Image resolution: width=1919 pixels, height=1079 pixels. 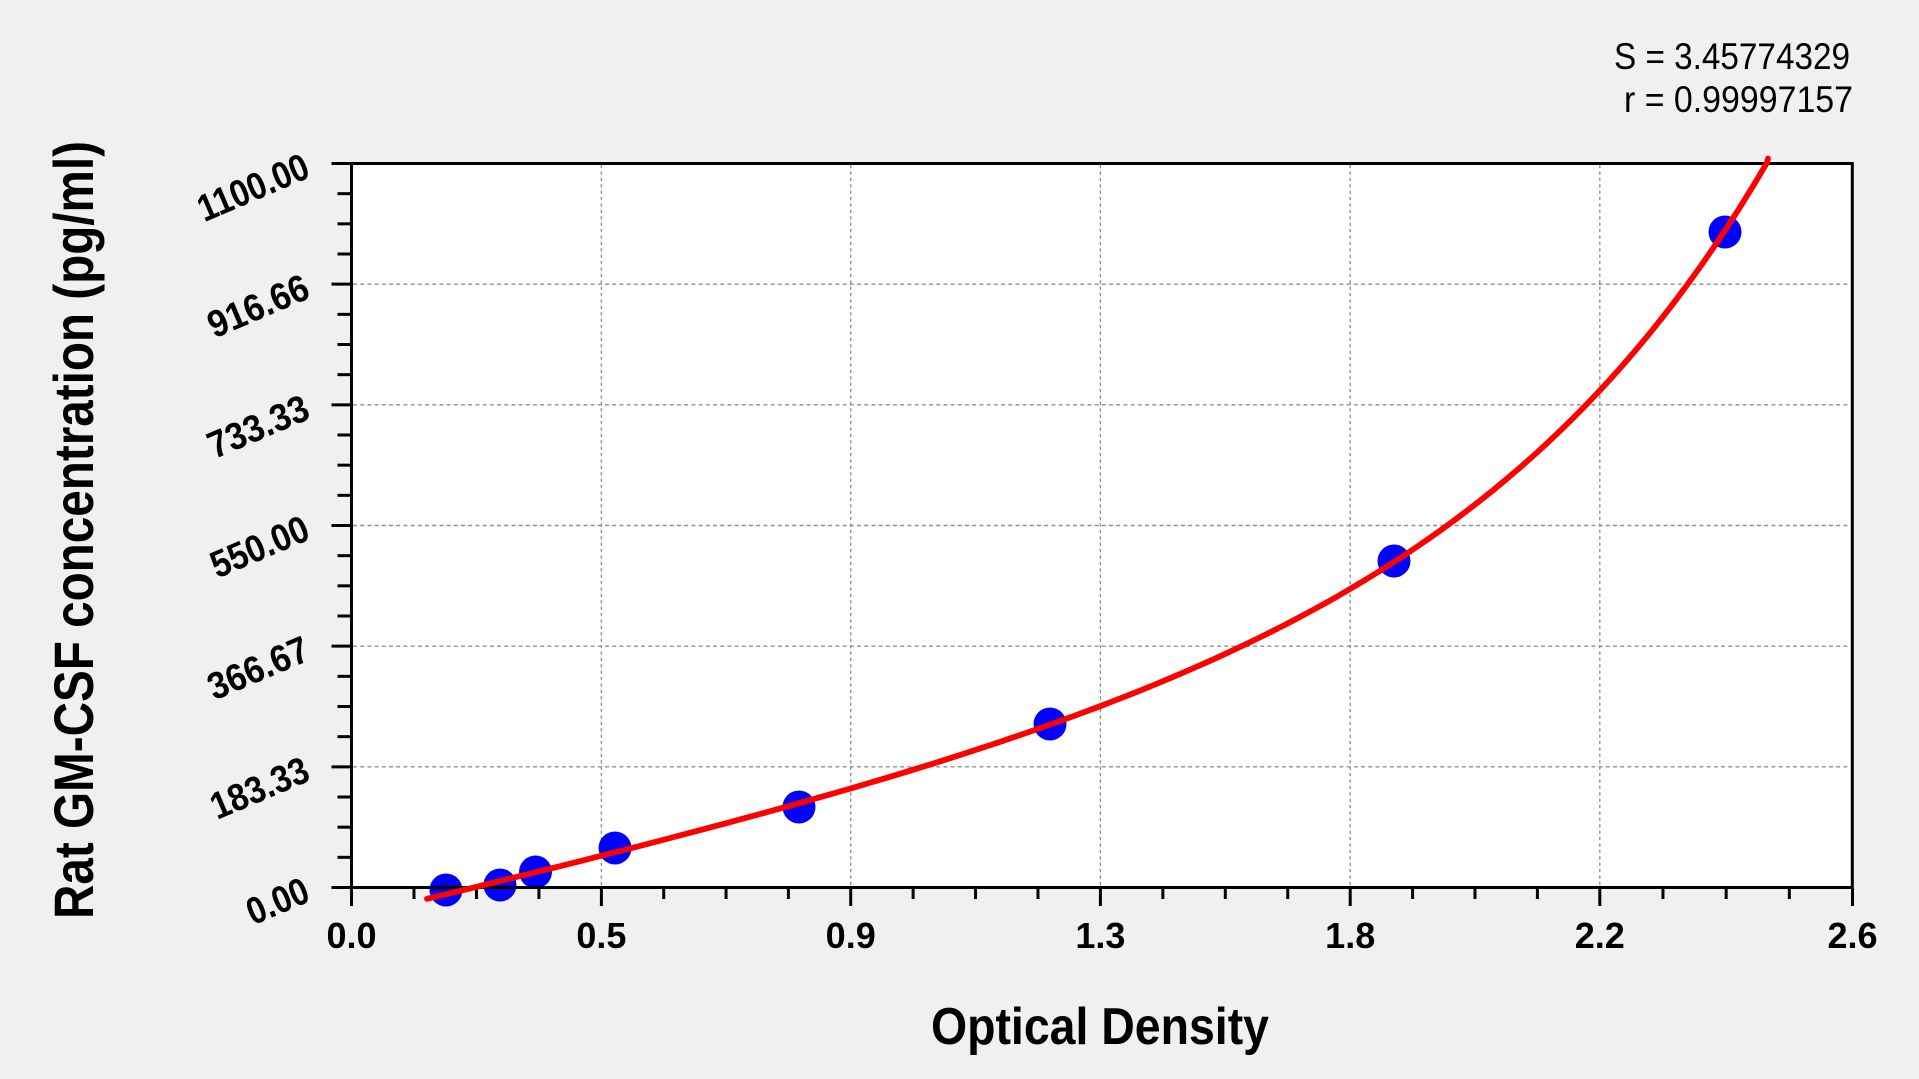 I want to click on svg-text:Rat GM-CSF concentration (pg/m: Rat GM-CSF concentration (pg/ml), so click(x=73, y=530).